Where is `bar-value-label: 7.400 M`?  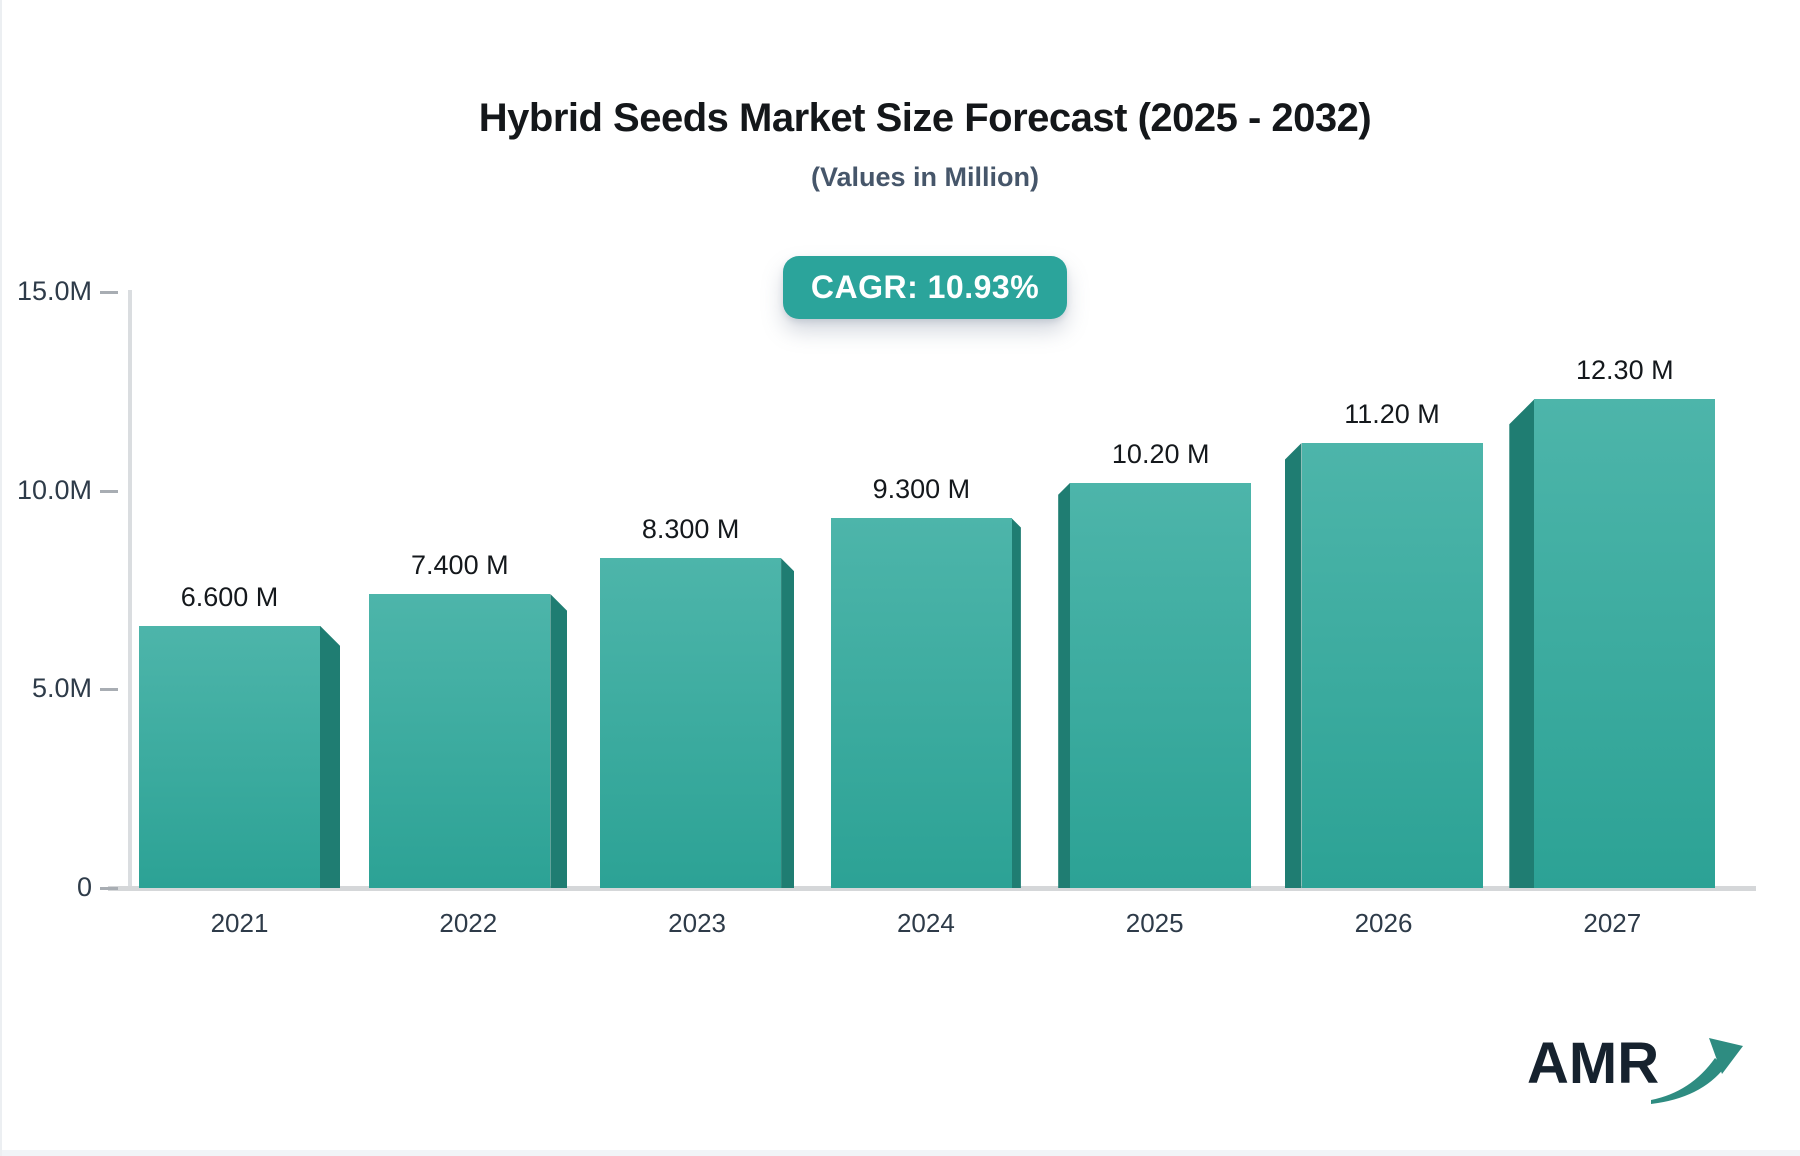
bar-value-label: 7.400 M is located at coordinates (460, 564).